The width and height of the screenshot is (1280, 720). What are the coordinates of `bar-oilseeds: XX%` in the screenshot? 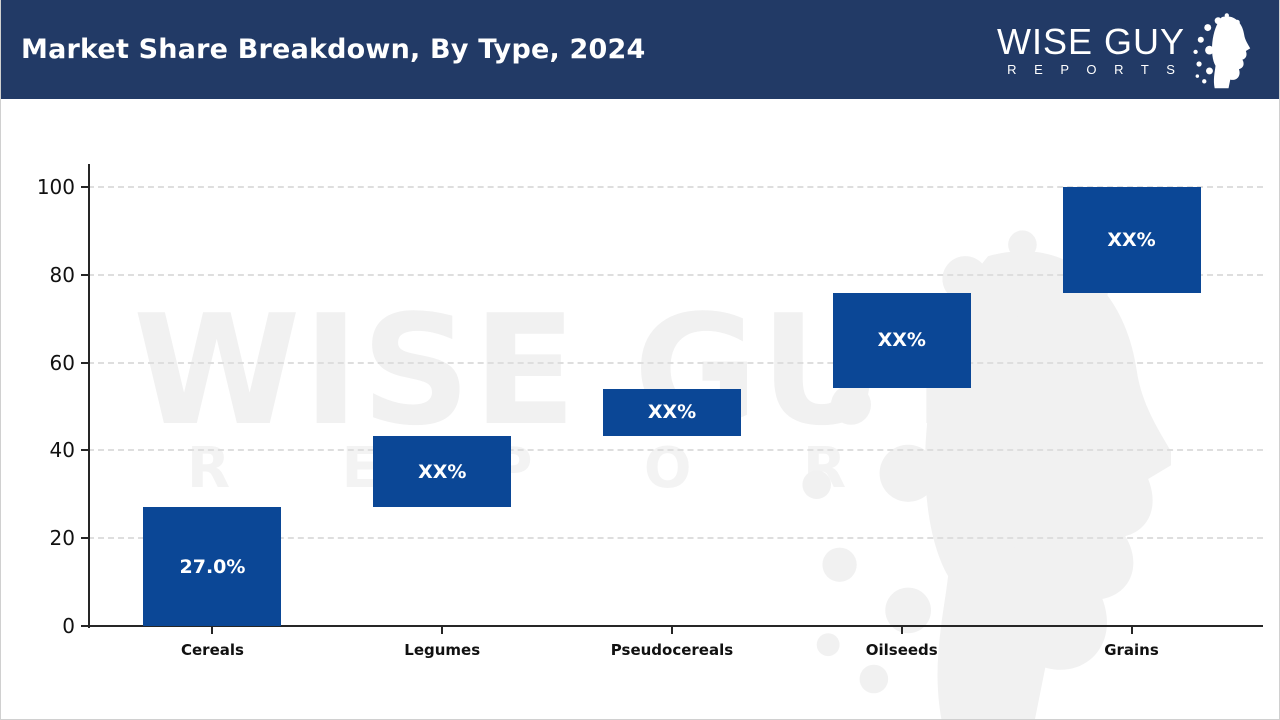 It's located at (901, 340).